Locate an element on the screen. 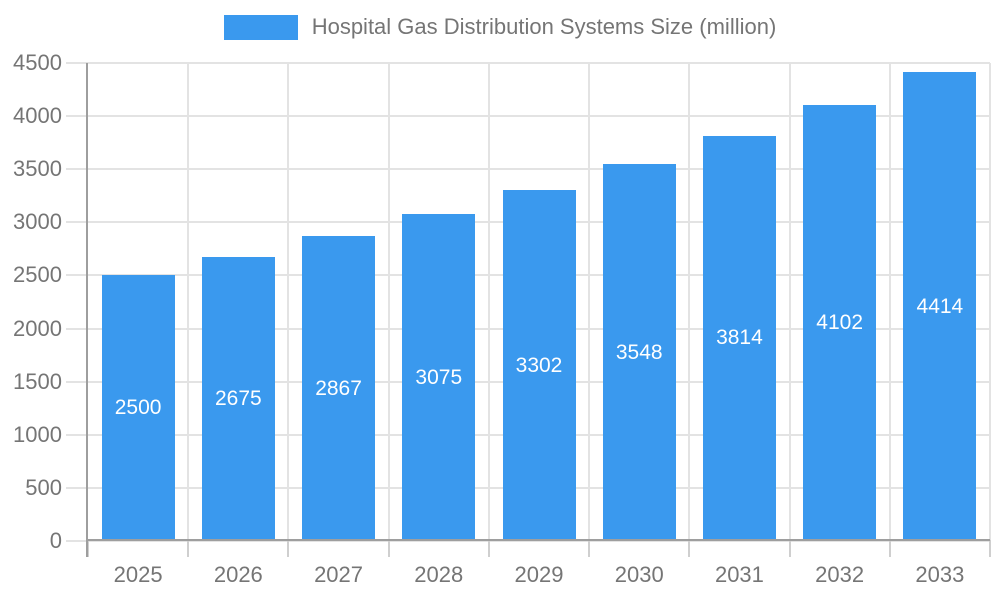 The image size is (1000, 600). bar-value-label: 2867 is located at coordinates (338, 388).